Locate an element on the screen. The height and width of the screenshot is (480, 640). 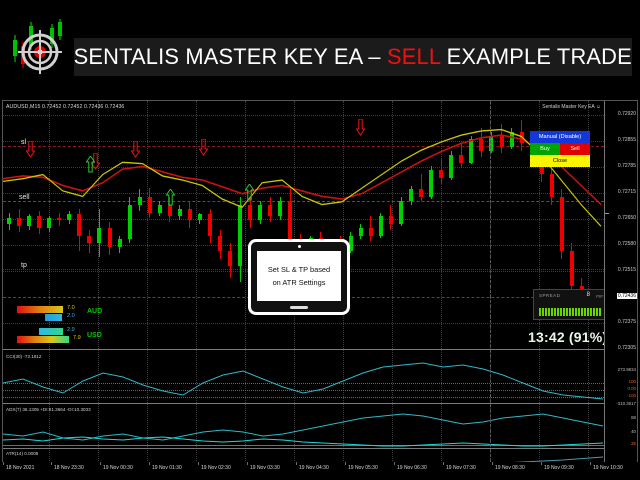
time-axis-label: 19 Nov 08:30 is located at coordinates (510, 468).